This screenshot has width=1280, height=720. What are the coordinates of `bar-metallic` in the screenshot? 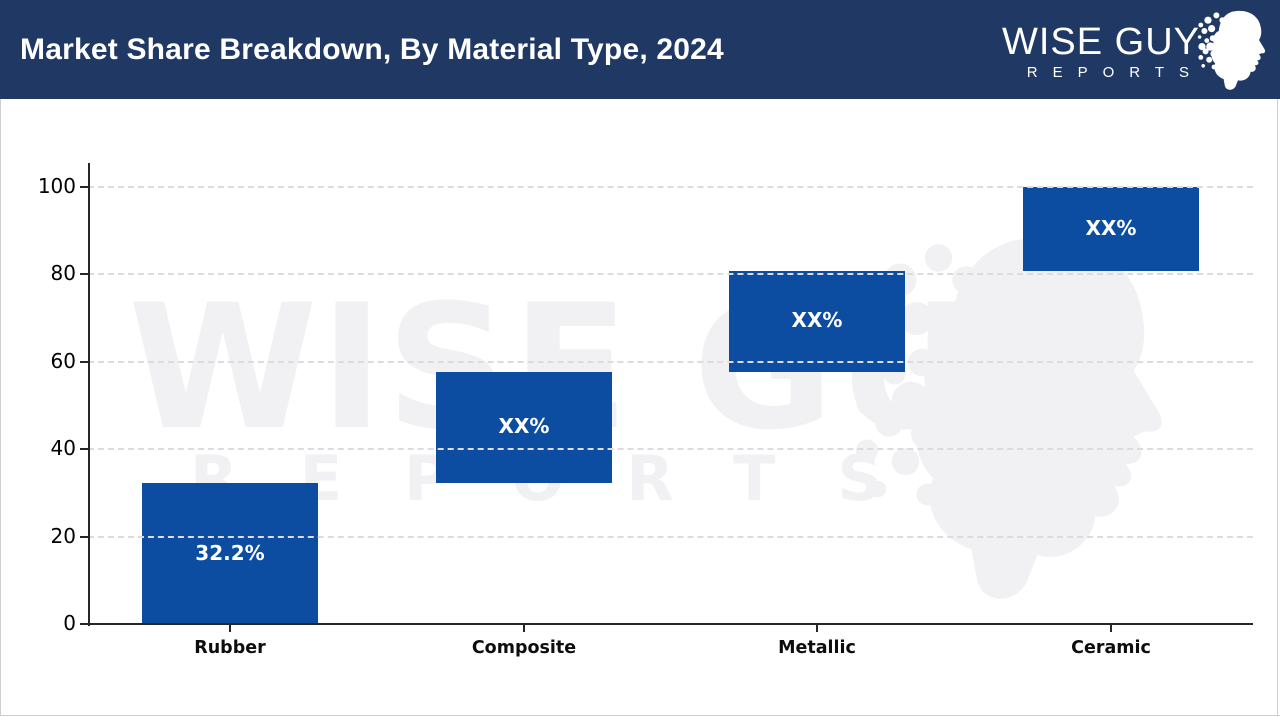 It's located at (817, 321).